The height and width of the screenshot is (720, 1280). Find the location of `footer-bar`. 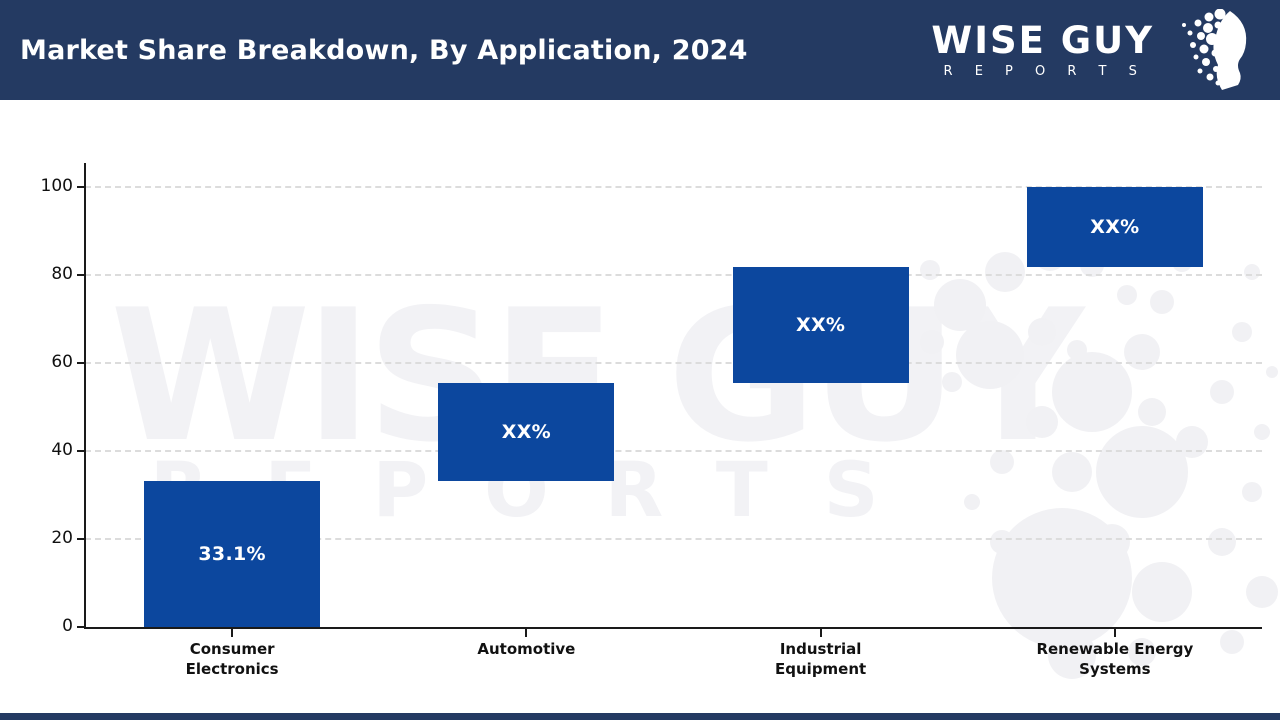

footer-bar is located at coordinates (640, 716).